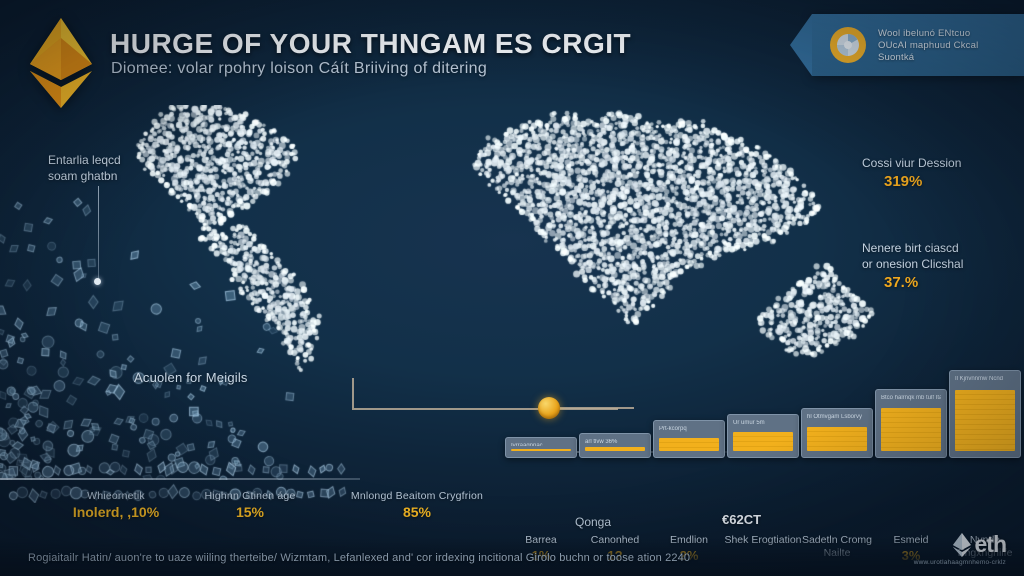 The image size is (1024, 576). Describe the element at coordinates (615, 445) in the screenshot. I see `bar-card: arl tlvw 36%` at that location.